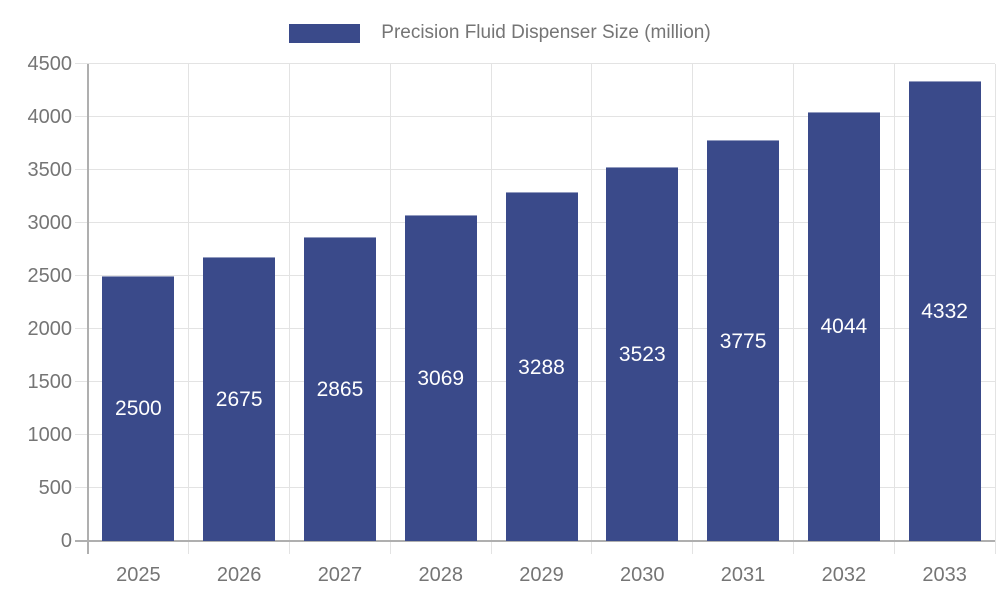 The width and height of the screenshot is (1000, 600). I want to click on legend-swatch, so click(325, 33).